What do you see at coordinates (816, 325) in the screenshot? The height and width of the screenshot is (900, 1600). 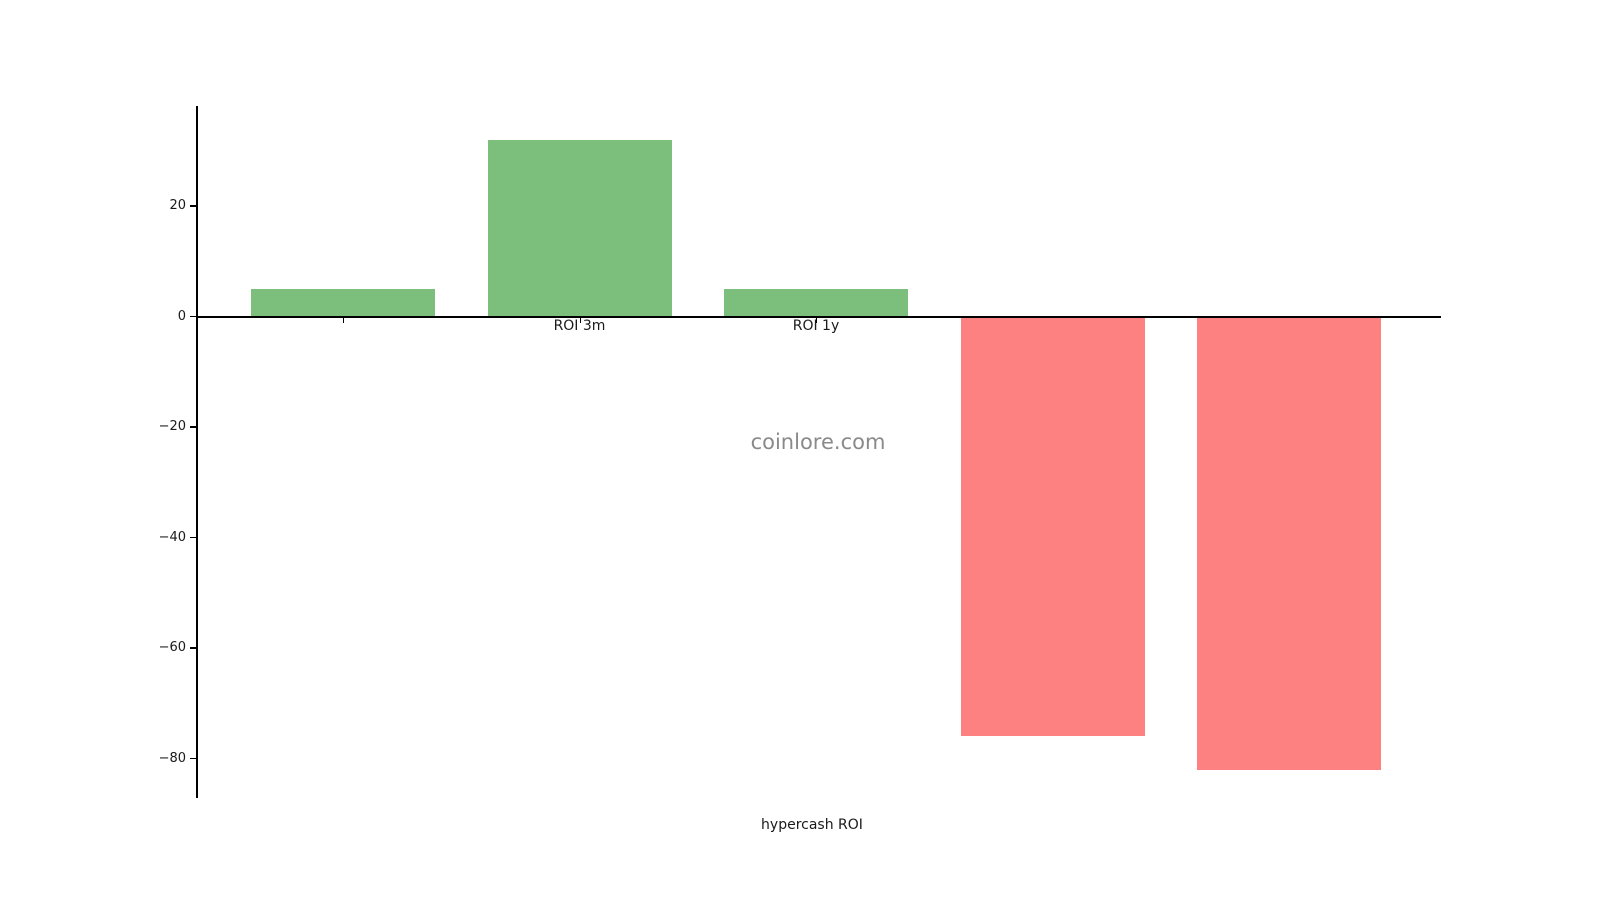 I see `x-tick-label: ROI 1y` at bounding box center [816, 325].